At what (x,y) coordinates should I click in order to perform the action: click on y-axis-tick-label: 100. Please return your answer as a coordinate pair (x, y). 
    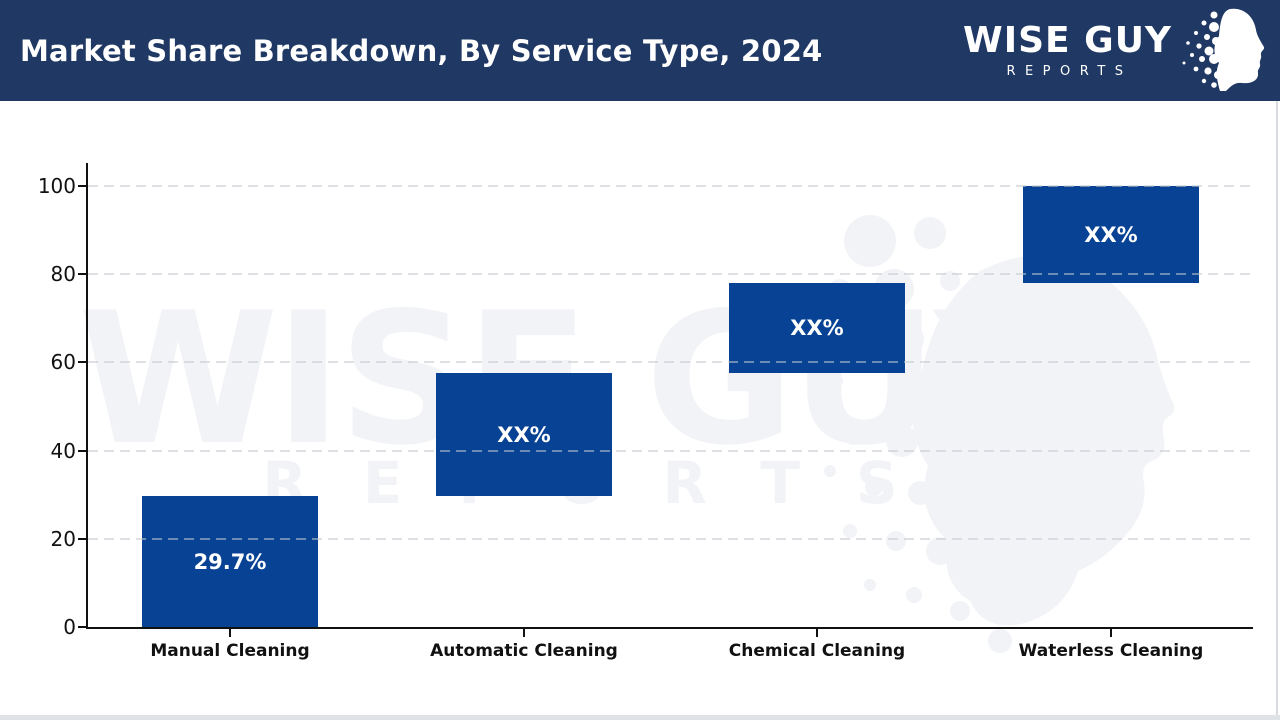
    Looking at the image, I should click on (56, 186).